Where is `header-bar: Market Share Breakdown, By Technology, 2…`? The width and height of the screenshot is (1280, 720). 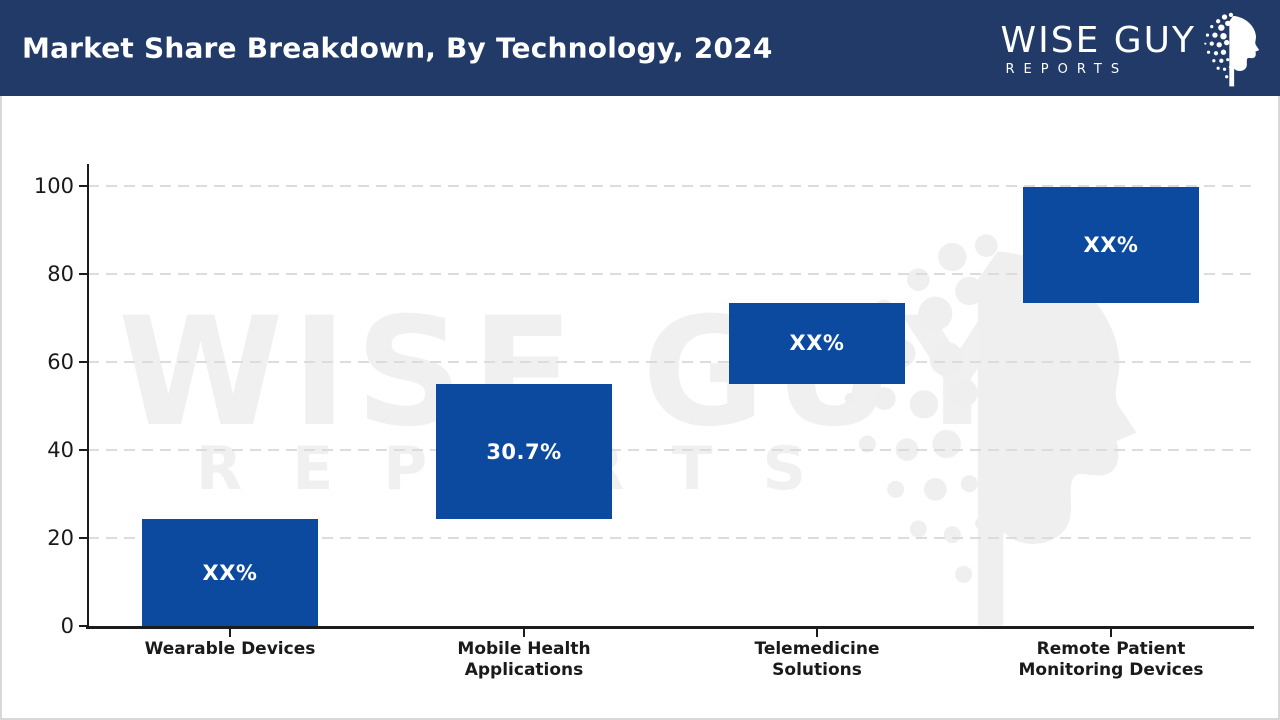
header-bar: Market Share Breakdown, By Technology, 2… is located at coordinates (640, 48).